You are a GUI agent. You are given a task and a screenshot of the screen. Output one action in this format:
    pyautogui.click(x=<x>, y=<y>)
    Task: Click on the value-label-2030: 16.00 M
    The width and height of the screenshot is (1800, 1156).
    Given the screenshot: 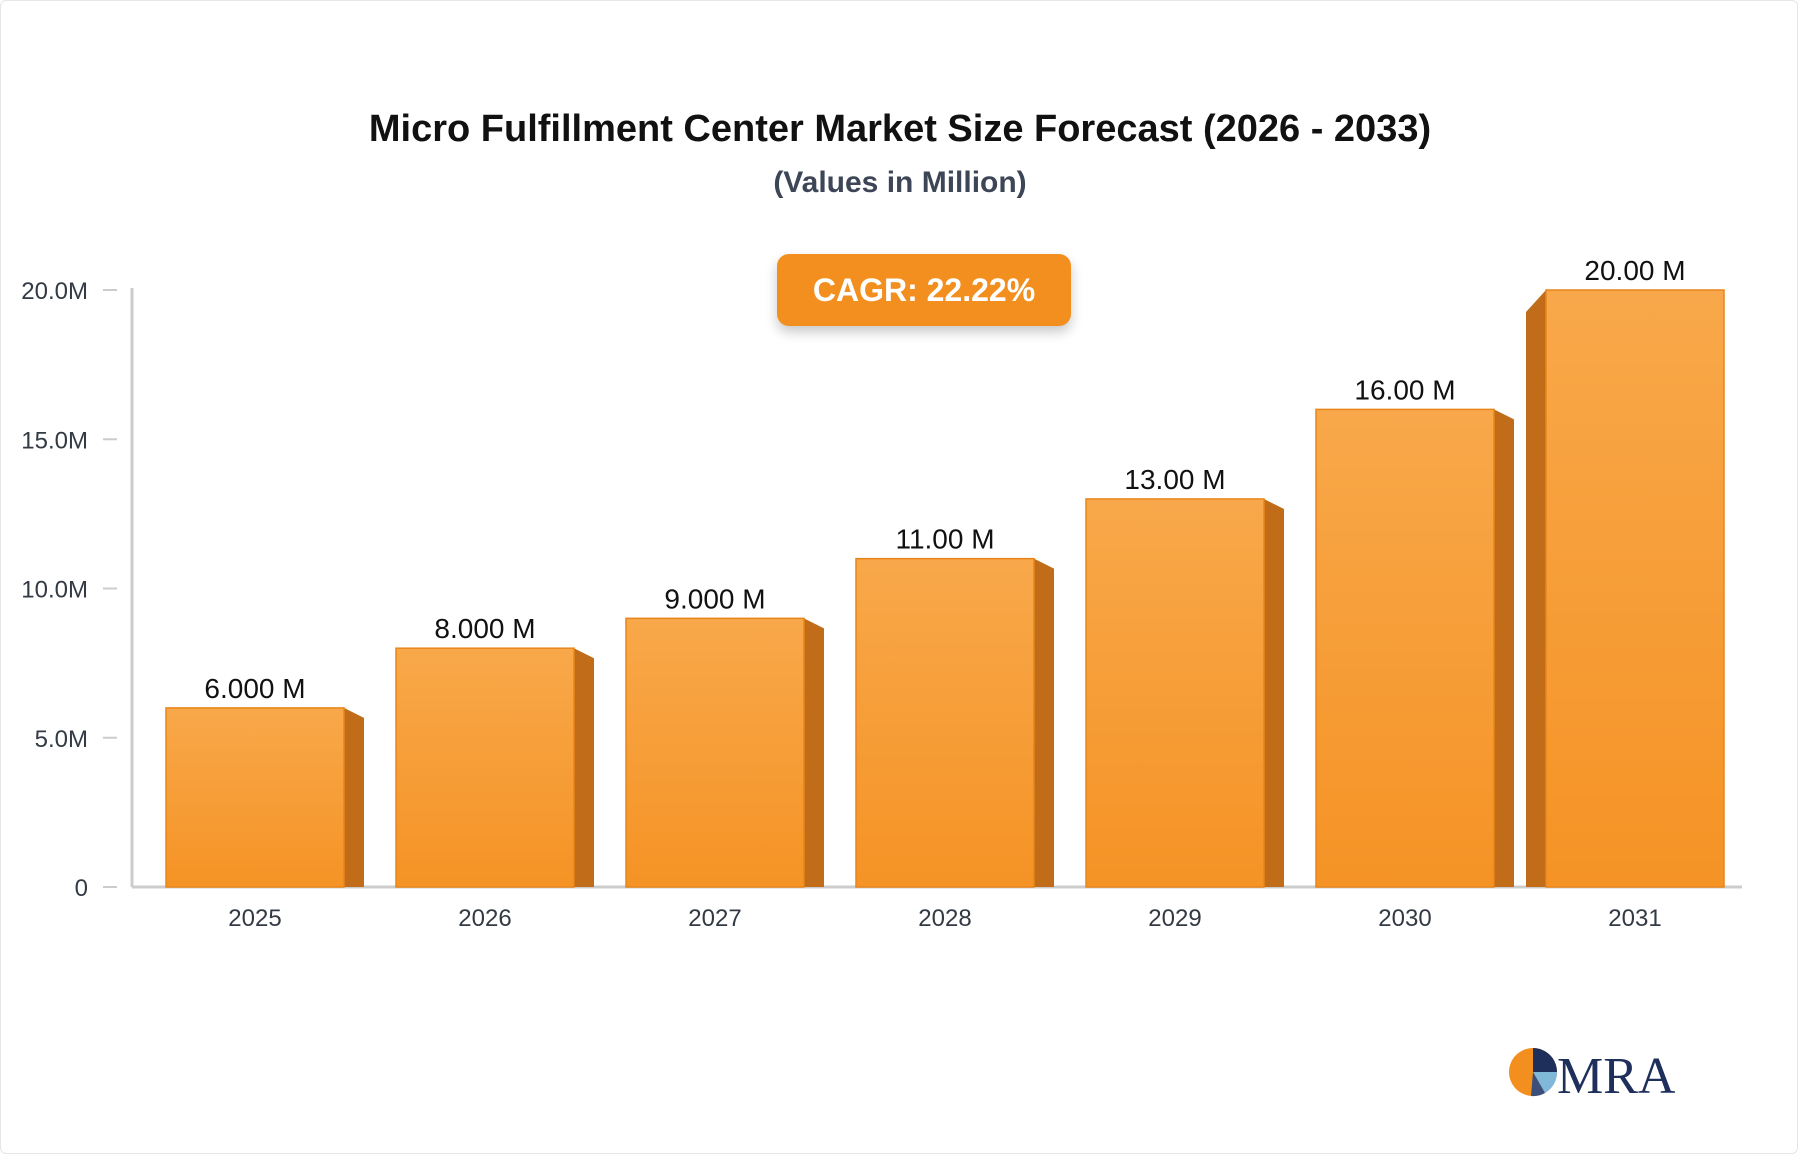 What is the action you would take?
    pyautogui.click(x=1404, y=389)
    